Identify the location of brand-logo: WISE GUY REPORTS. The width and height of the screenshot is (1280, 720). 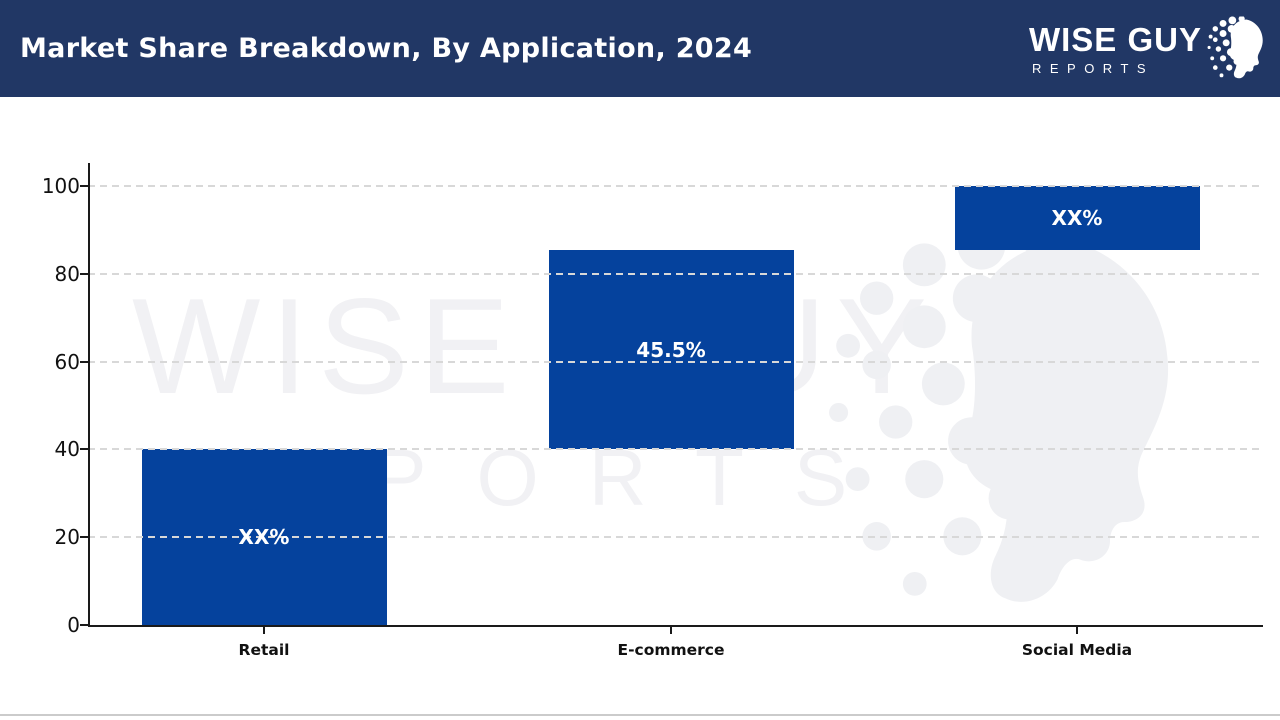
(1148, 49).